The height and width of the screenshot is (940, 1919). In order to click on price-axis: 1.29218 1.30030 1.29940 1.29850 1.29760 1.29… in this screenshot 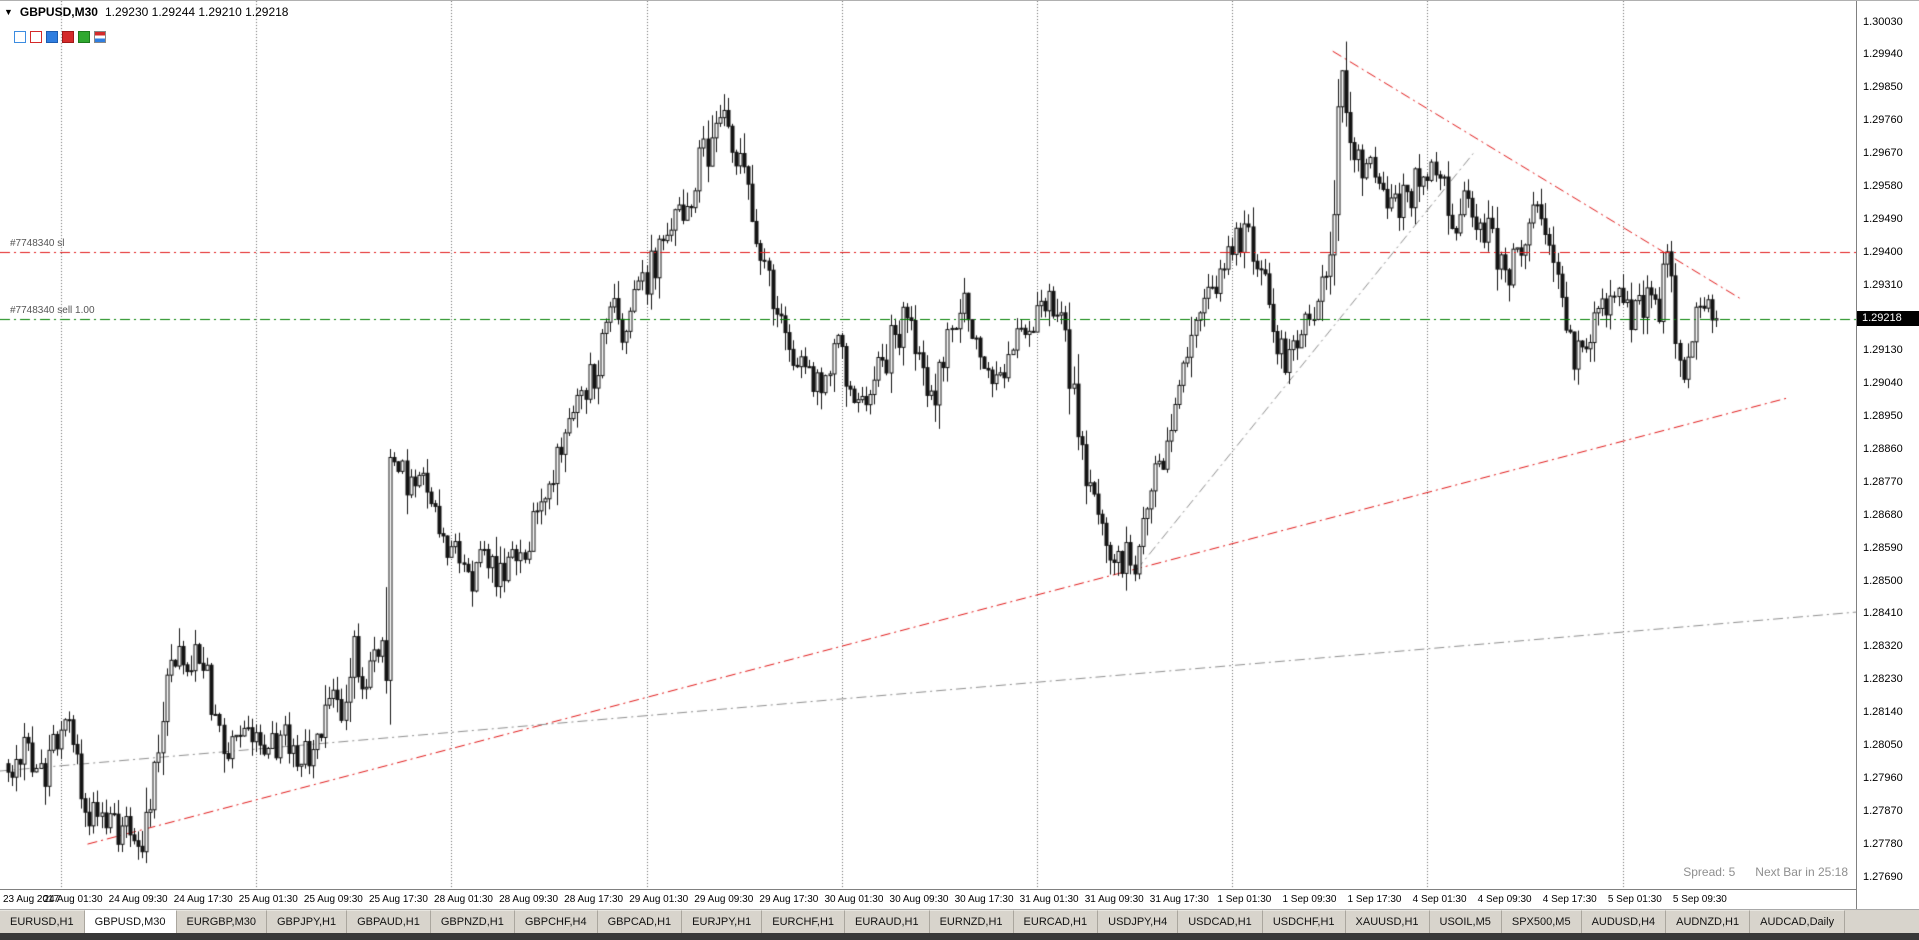, I will do `click(1887, 455)`.